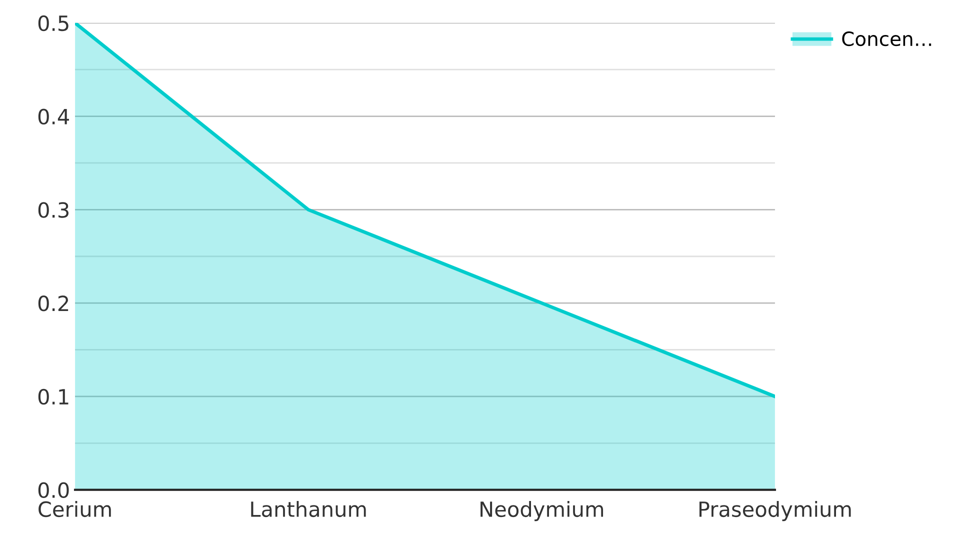 The image size is (968, 533). I want to click on x-tick-label: Neodymium, so click(542, 511).